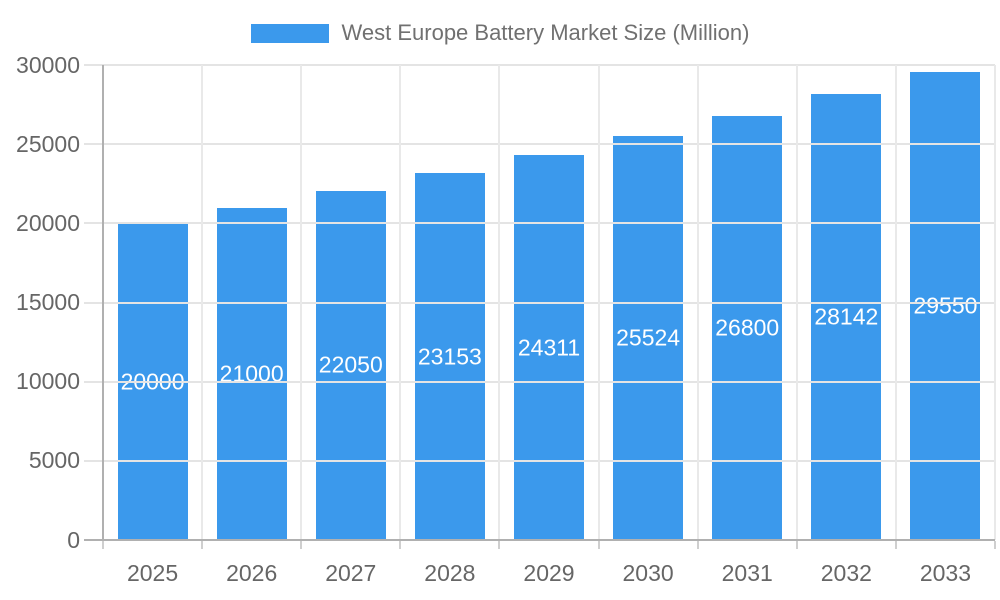 The height and width of the screenshot is (600, 1000). I want to click on bar: 28142, so click(846, 317).